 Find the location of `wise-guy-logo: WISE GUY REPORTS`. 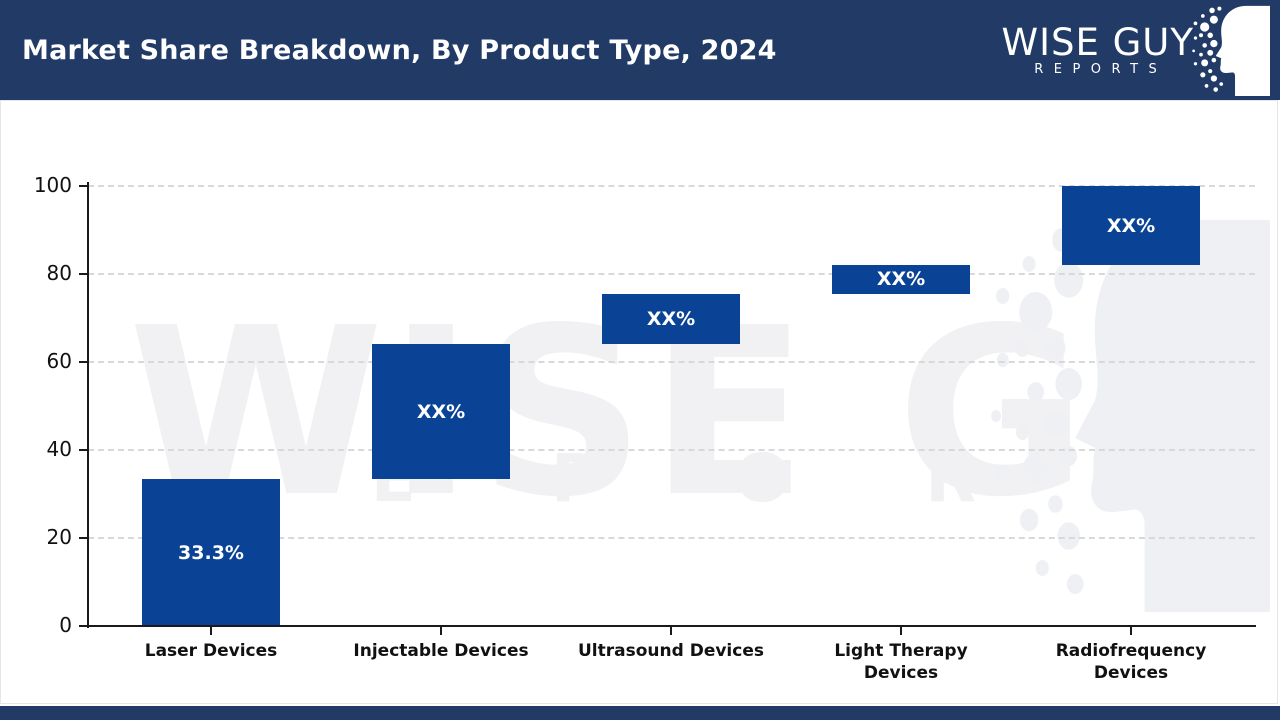

wise-guy-logo: WISE GUY REPORTS is located at coordinates (1136, 50).